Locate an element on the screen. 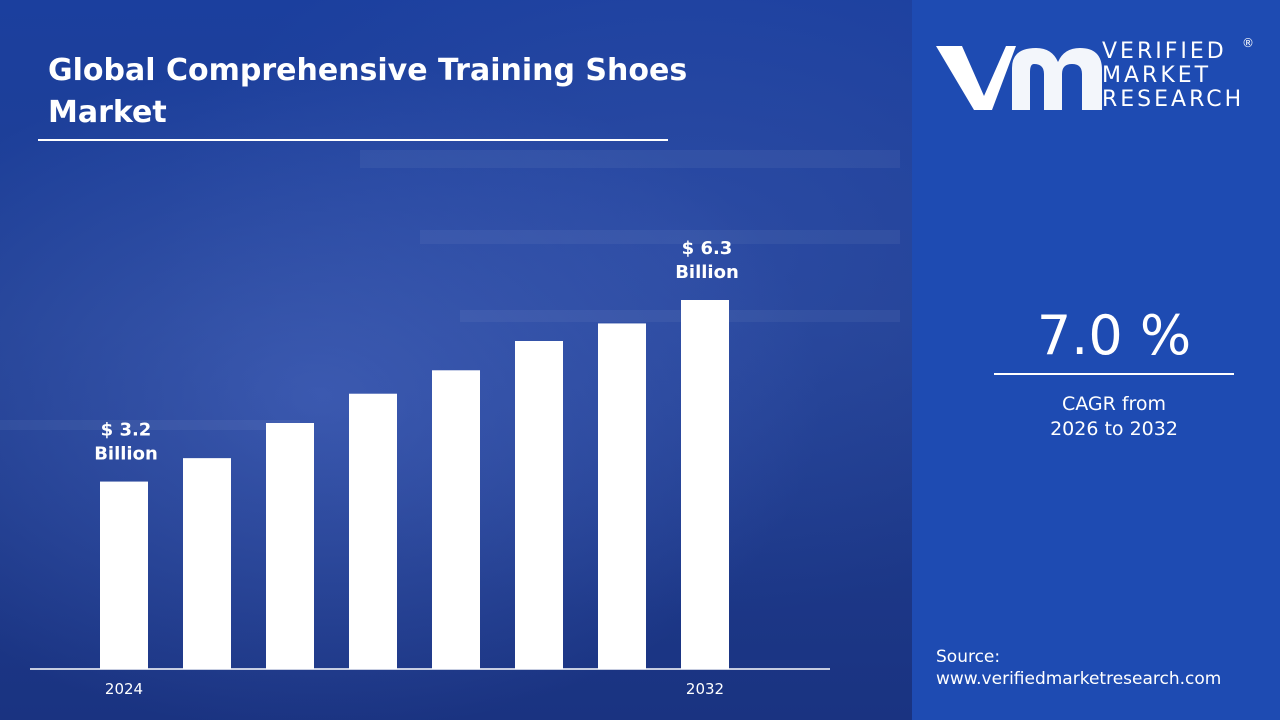 The image size is (1280, 720). logo-word-verified: VERIFIED is located at coordinates (1164, 51).